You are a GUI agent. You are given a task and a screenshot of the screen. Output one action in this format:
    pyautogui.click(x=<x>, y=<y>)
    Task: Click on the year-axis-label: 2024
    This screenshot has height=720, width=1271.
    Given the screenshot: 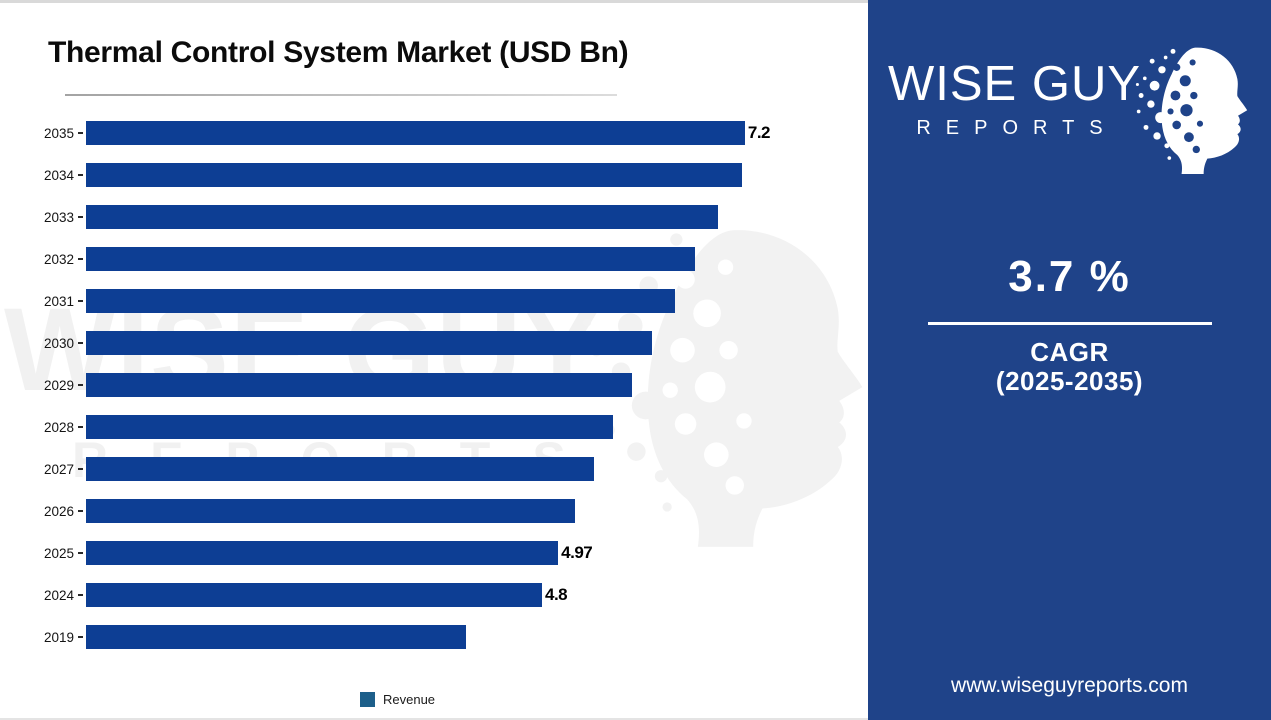 What is the action you would take?
    pyautogui.click(x=58, y=595)
    